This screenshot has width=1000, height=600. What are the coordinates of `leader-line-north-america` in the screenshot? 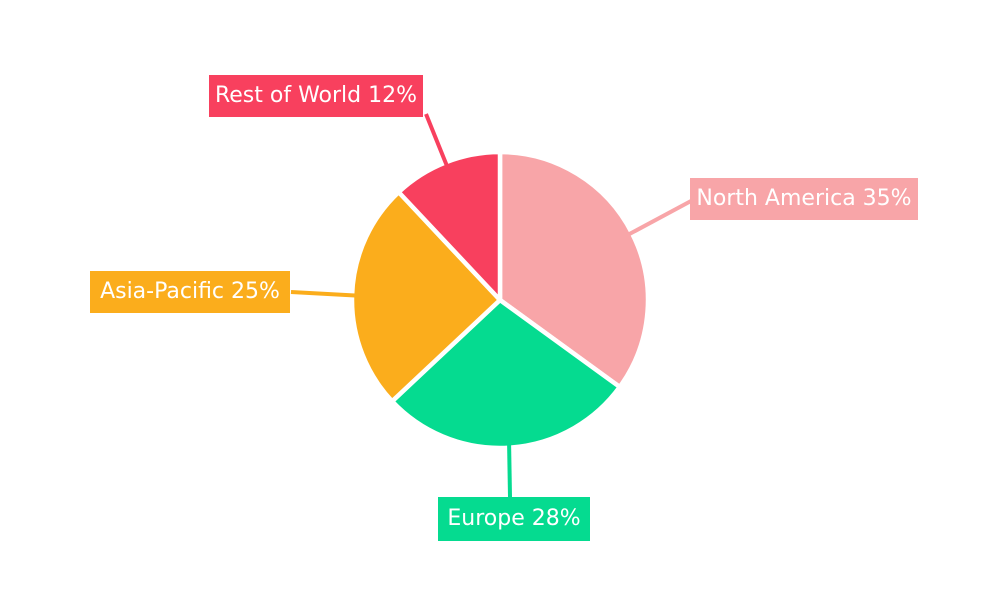 It's located at (660, 217).